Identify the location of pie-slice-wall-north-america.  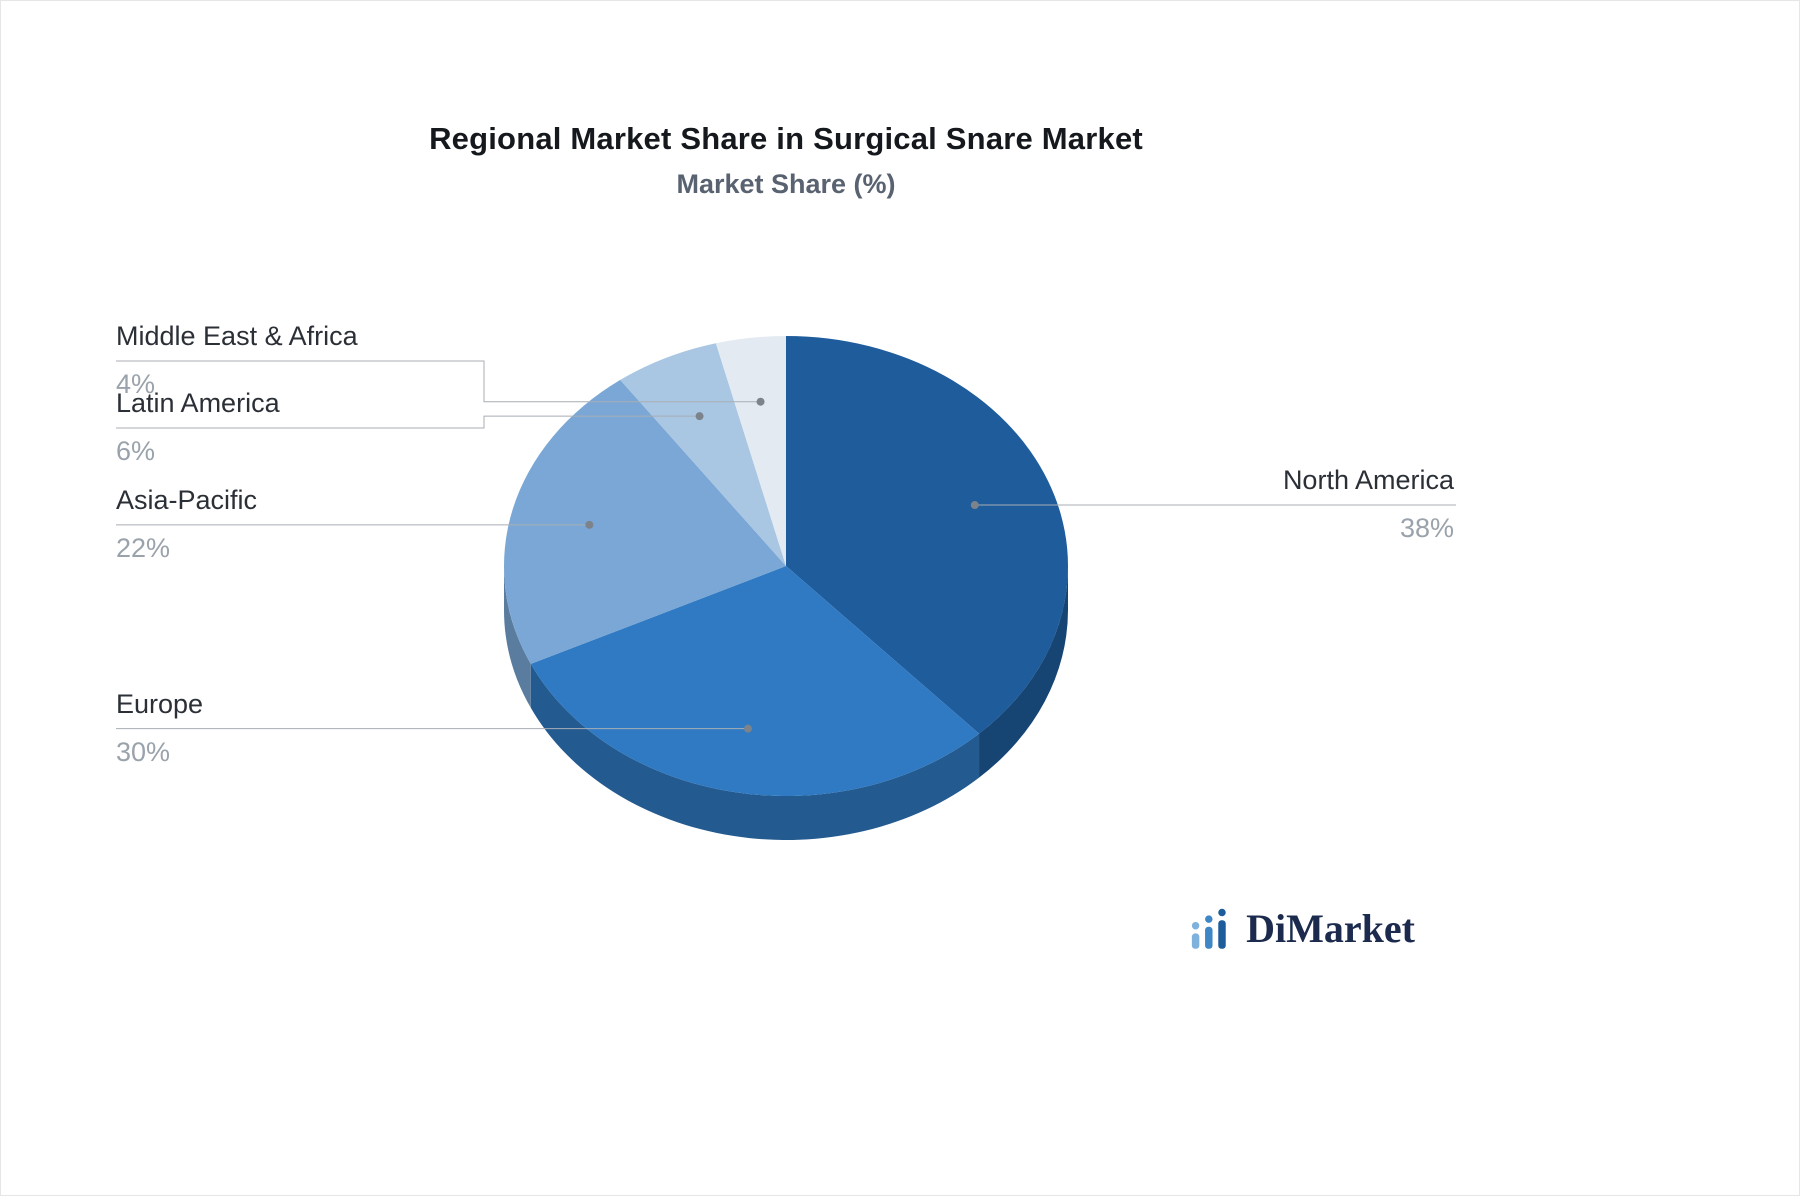
(1023, 672).